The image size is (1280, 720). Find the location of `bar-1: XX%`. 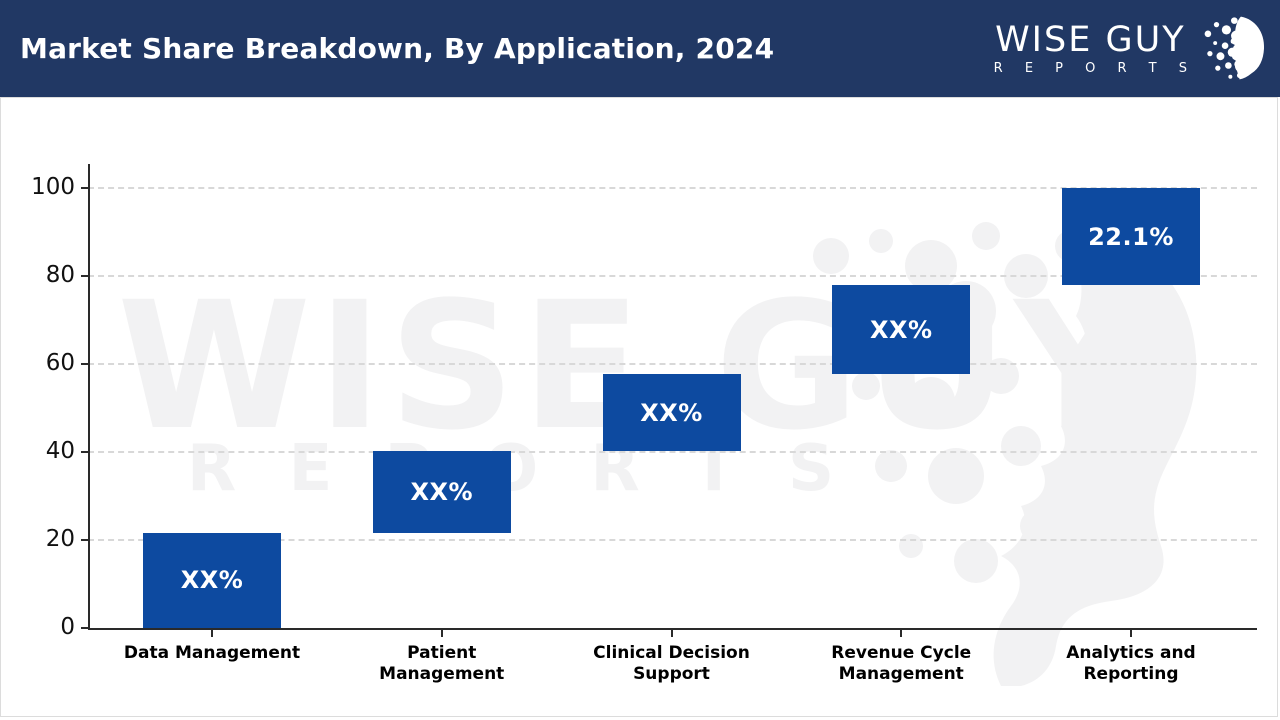

bar-1: XX% is located at coordinates (441, 492).